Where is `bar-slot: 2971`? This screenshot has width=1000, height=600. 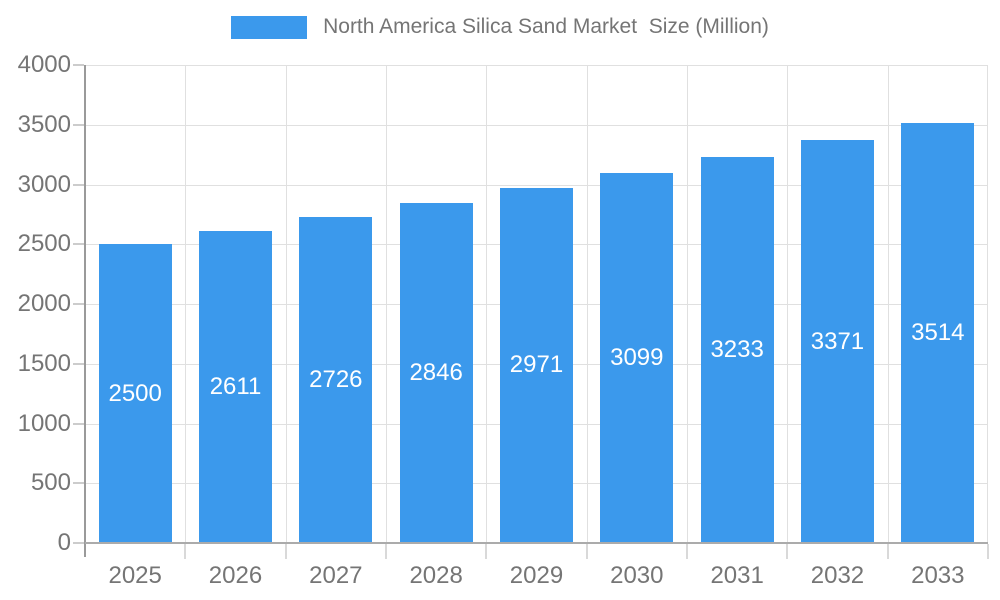 bar-slot: 2971 is located at coordinates (536, 304).